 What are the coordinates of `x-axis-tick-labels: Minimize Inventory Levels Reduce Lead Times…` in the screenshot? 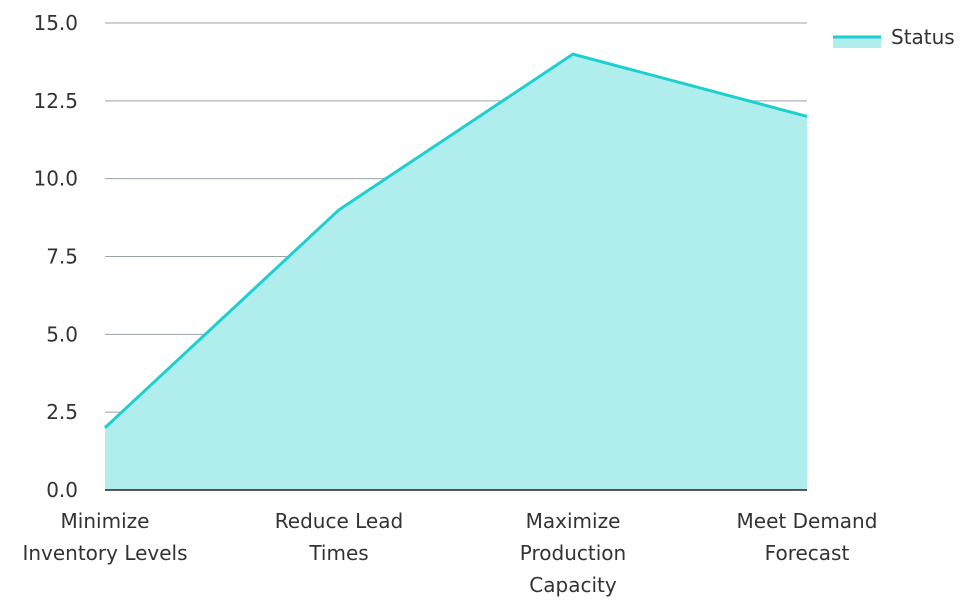 It's located at (449, 553).